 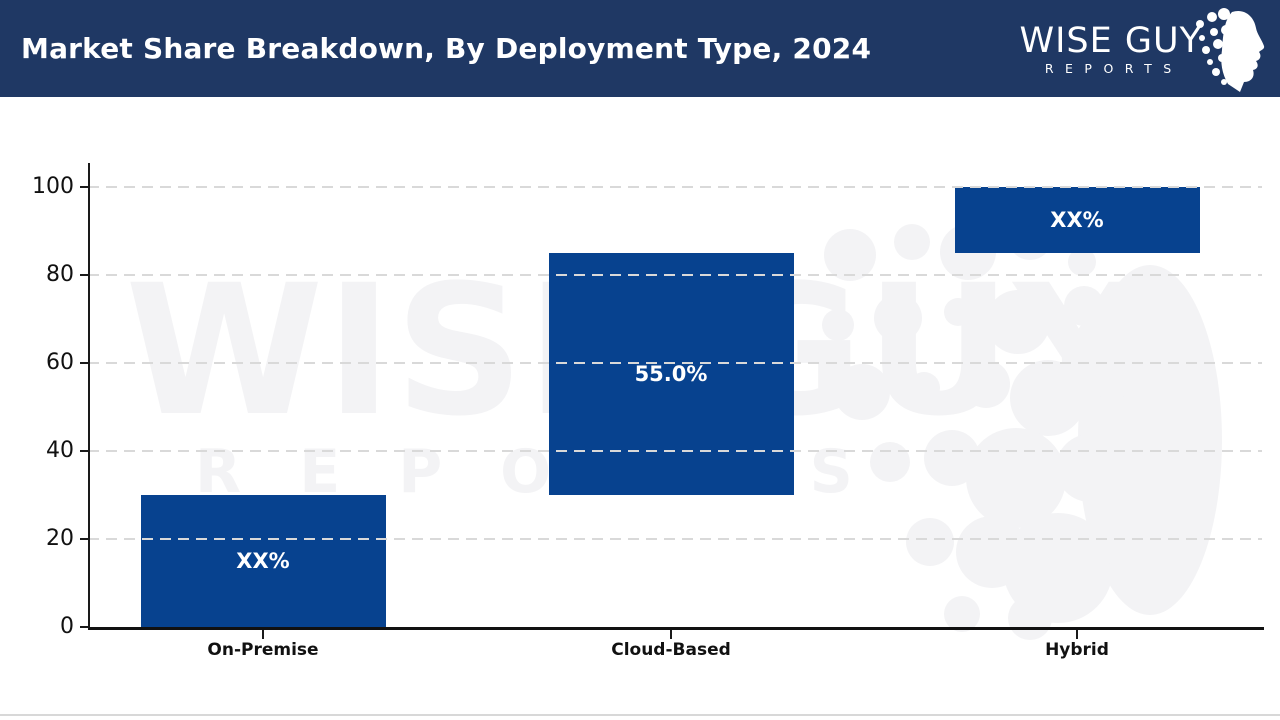 What do you see at coordinates (60, 362) in the screenshot?
I see `y-tick-label: 60` at bounding box center [60, 362].